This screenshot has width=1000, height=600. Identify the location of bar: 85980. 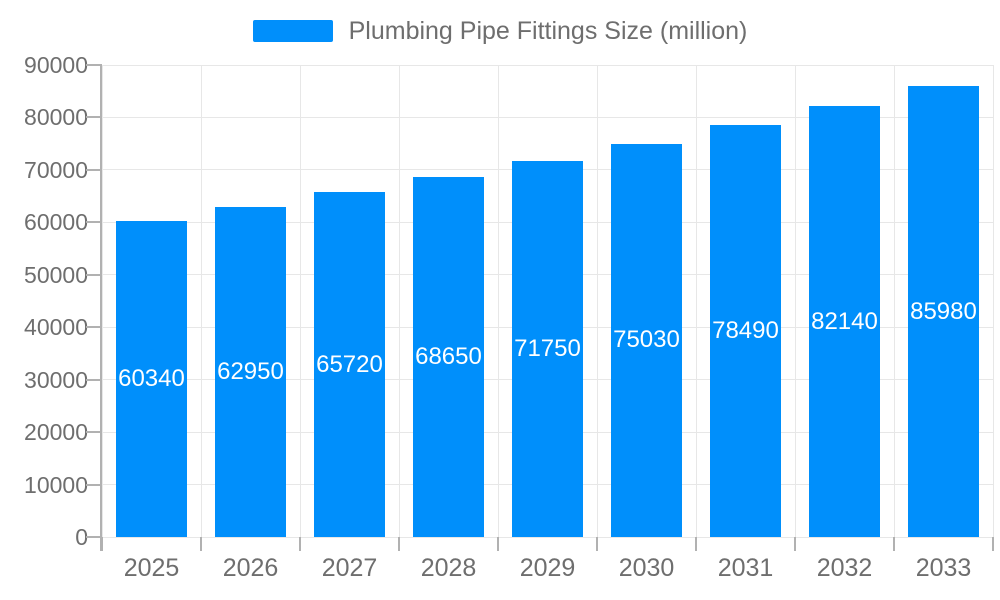
(943, 311).